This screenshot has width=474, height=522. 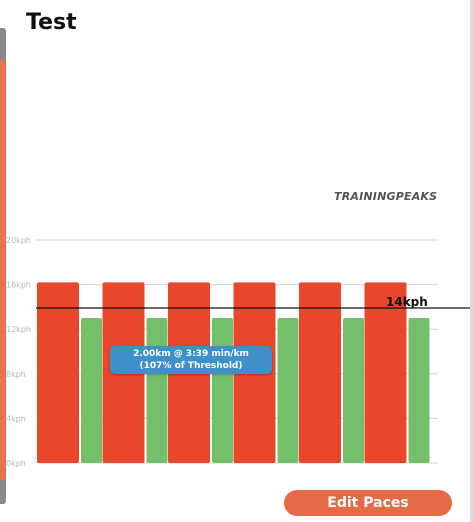 I want to click on side-scrollbar-thumb, so click(x=3, y=270).